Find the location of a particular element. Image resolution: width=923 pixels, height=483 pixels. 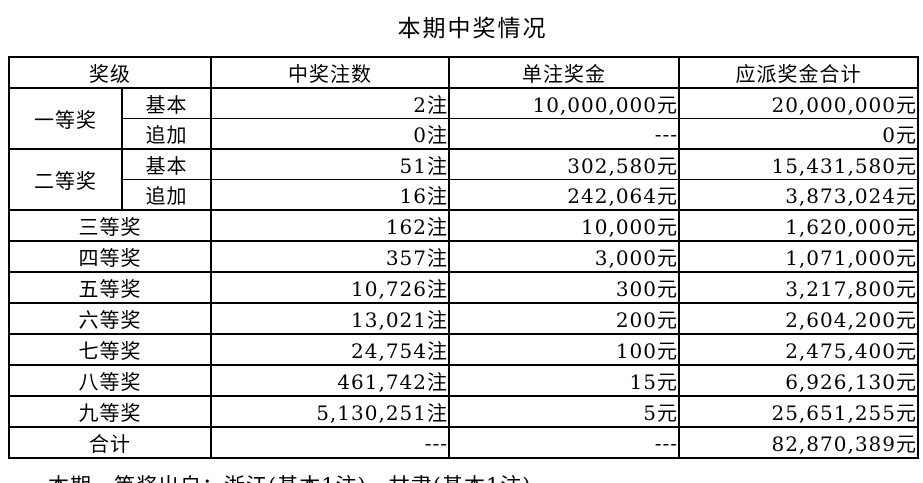

col-header-level: 奖级 is located at coordinates (110, 72).